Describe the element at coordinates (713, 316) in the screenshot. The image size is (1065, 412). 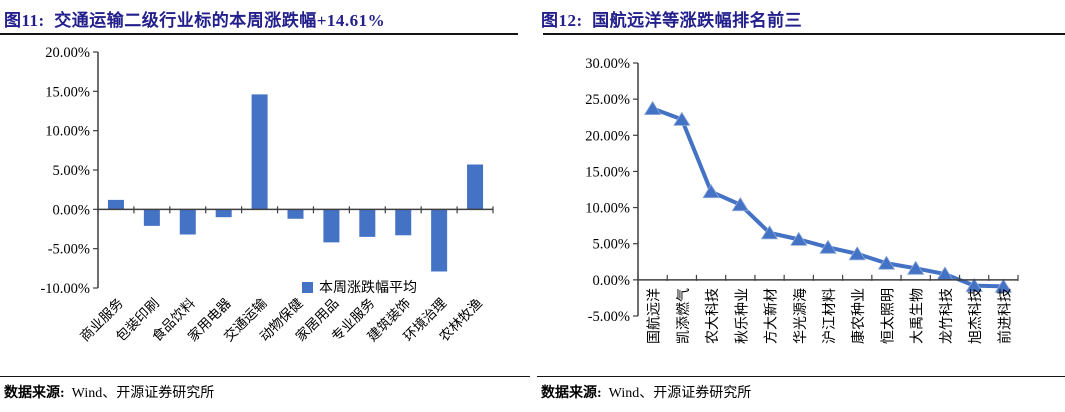
I see `category-label: 农大科技` at that location.